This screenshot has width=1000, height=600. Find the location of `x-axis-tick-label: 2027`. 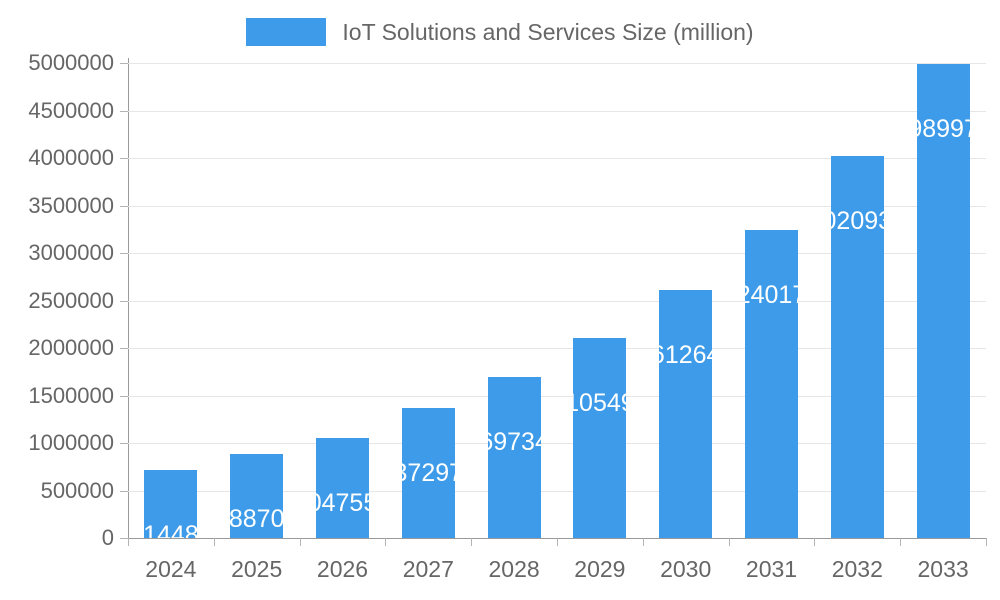

x-axis-tick-label: 2027 is located at coordinates (428, 569).